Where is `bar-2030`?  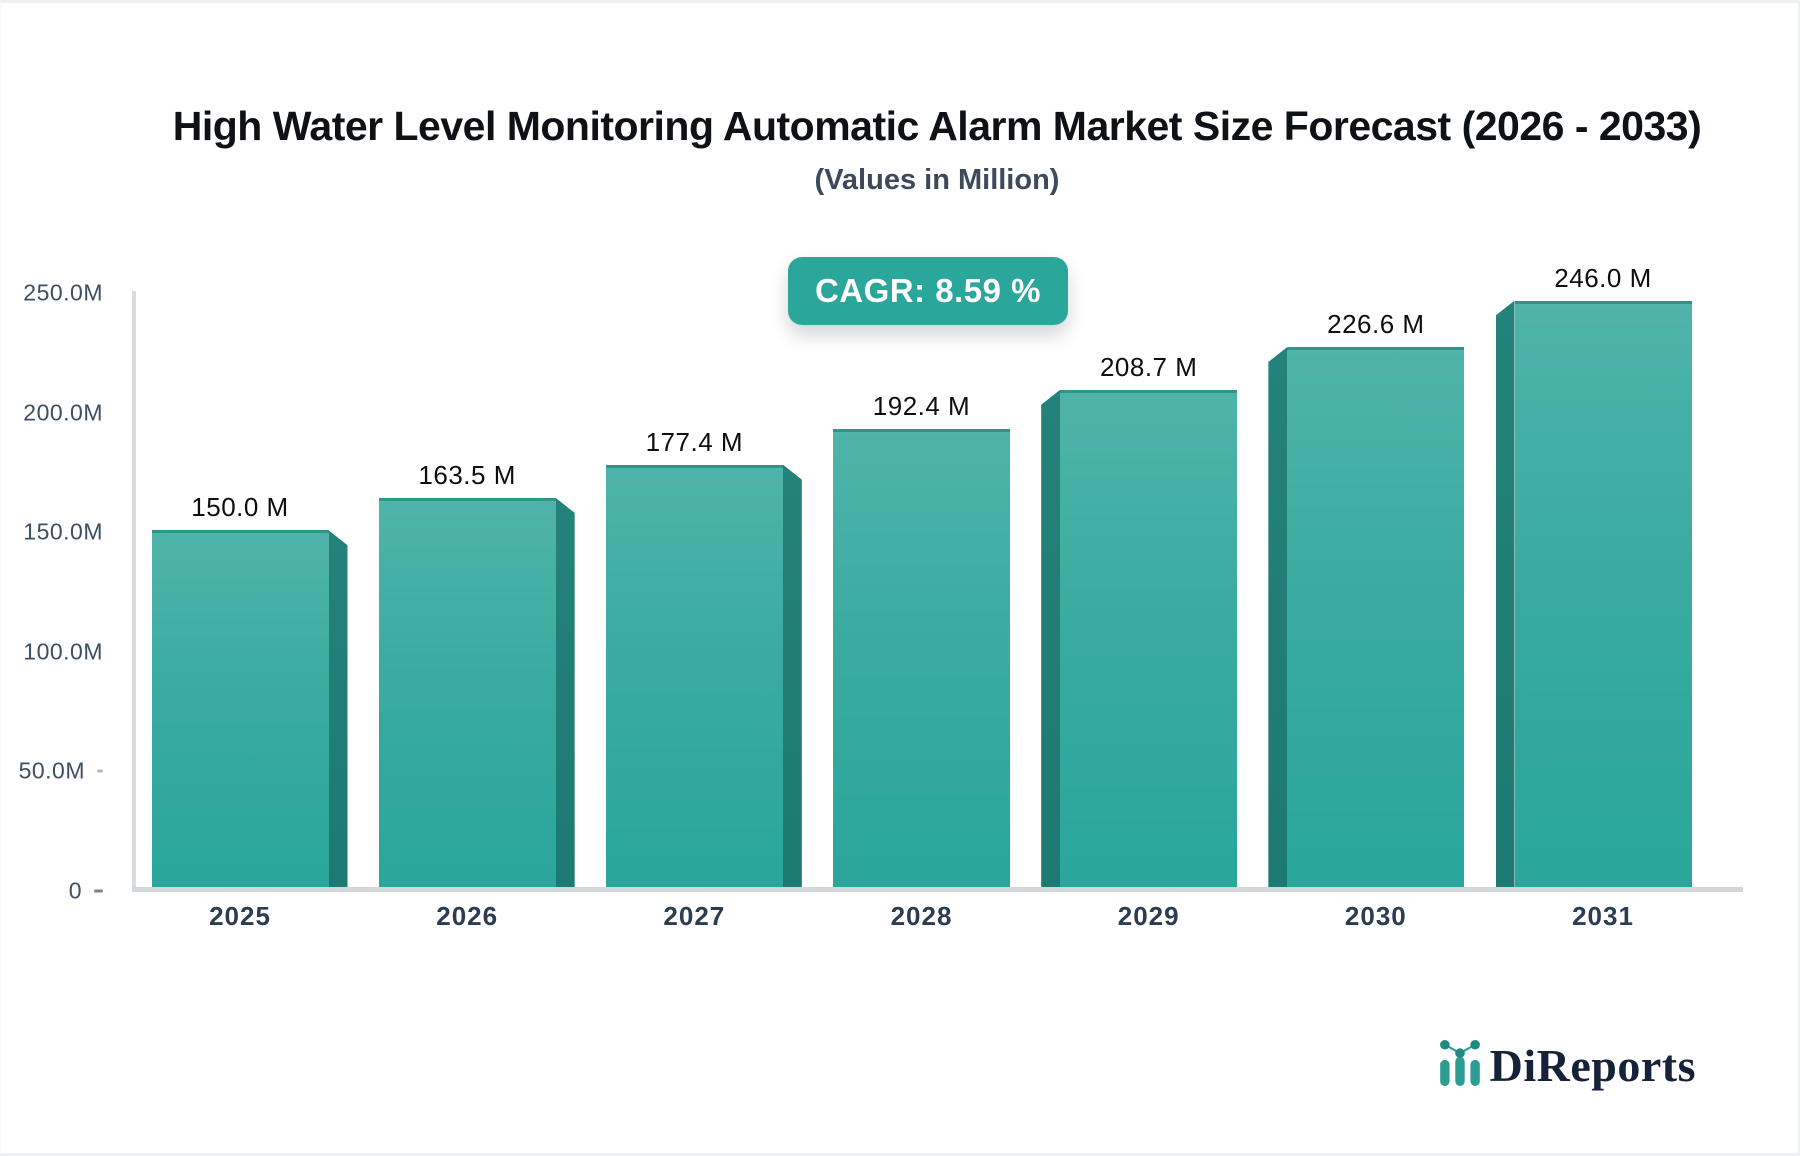
bar-2030 is located at coordinates (1366, 617).